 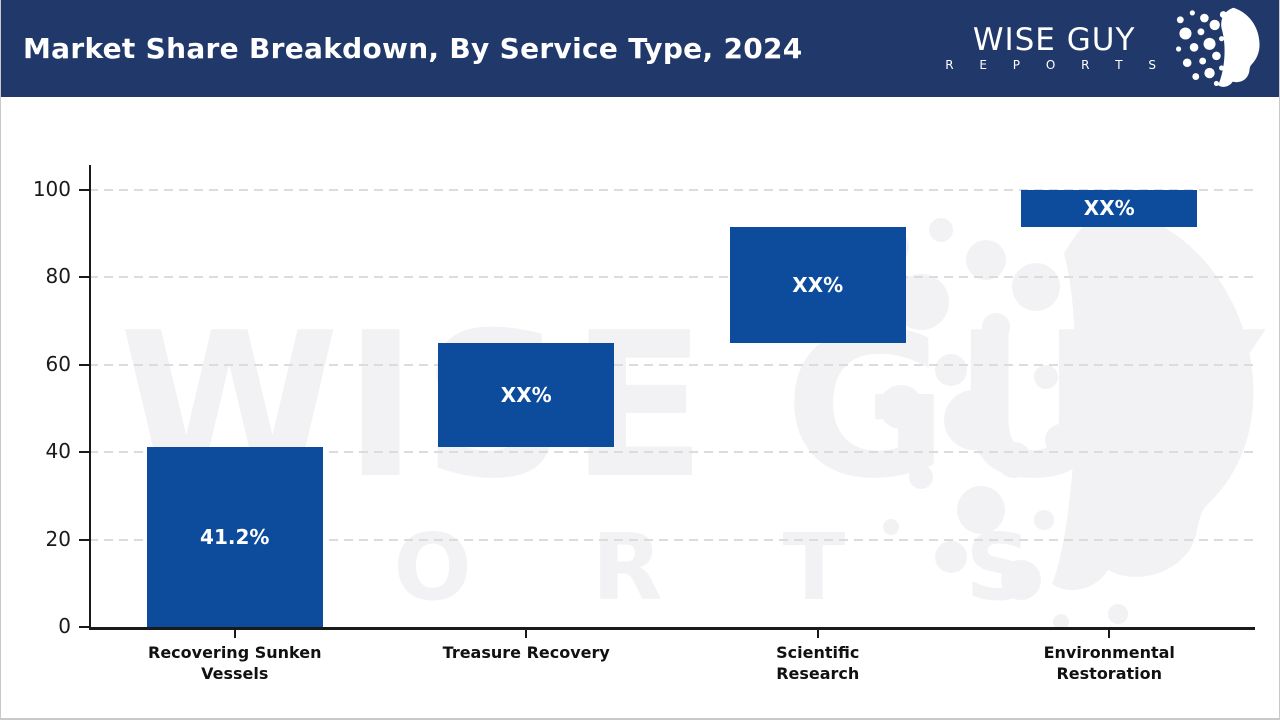 What do you see at coordinates (1056, 65) in the screenshot?
I see `logo-wordmark-secondary: R E P O R T S` at bounding box center [1056, 65].